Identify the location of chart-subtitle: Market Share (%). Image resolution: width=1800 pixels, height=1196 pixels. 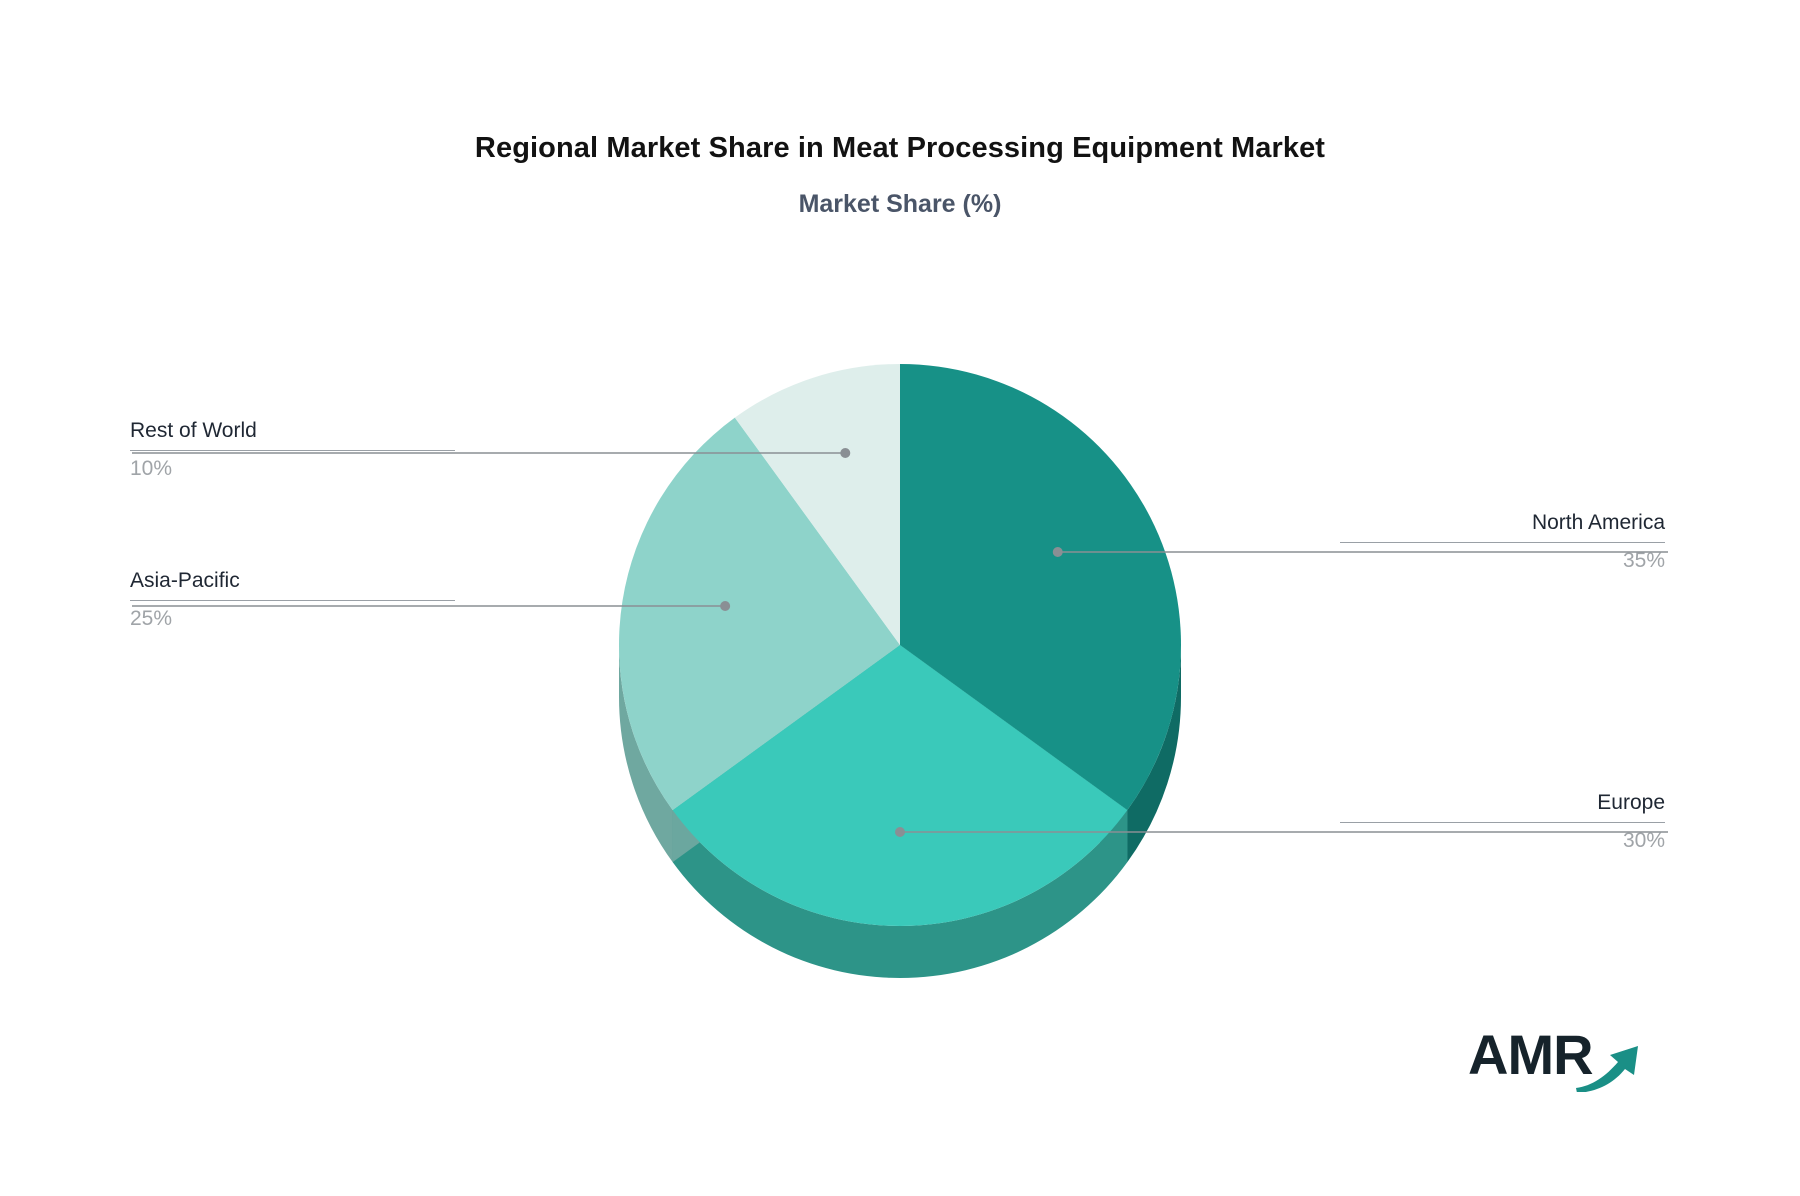
(900, 204).